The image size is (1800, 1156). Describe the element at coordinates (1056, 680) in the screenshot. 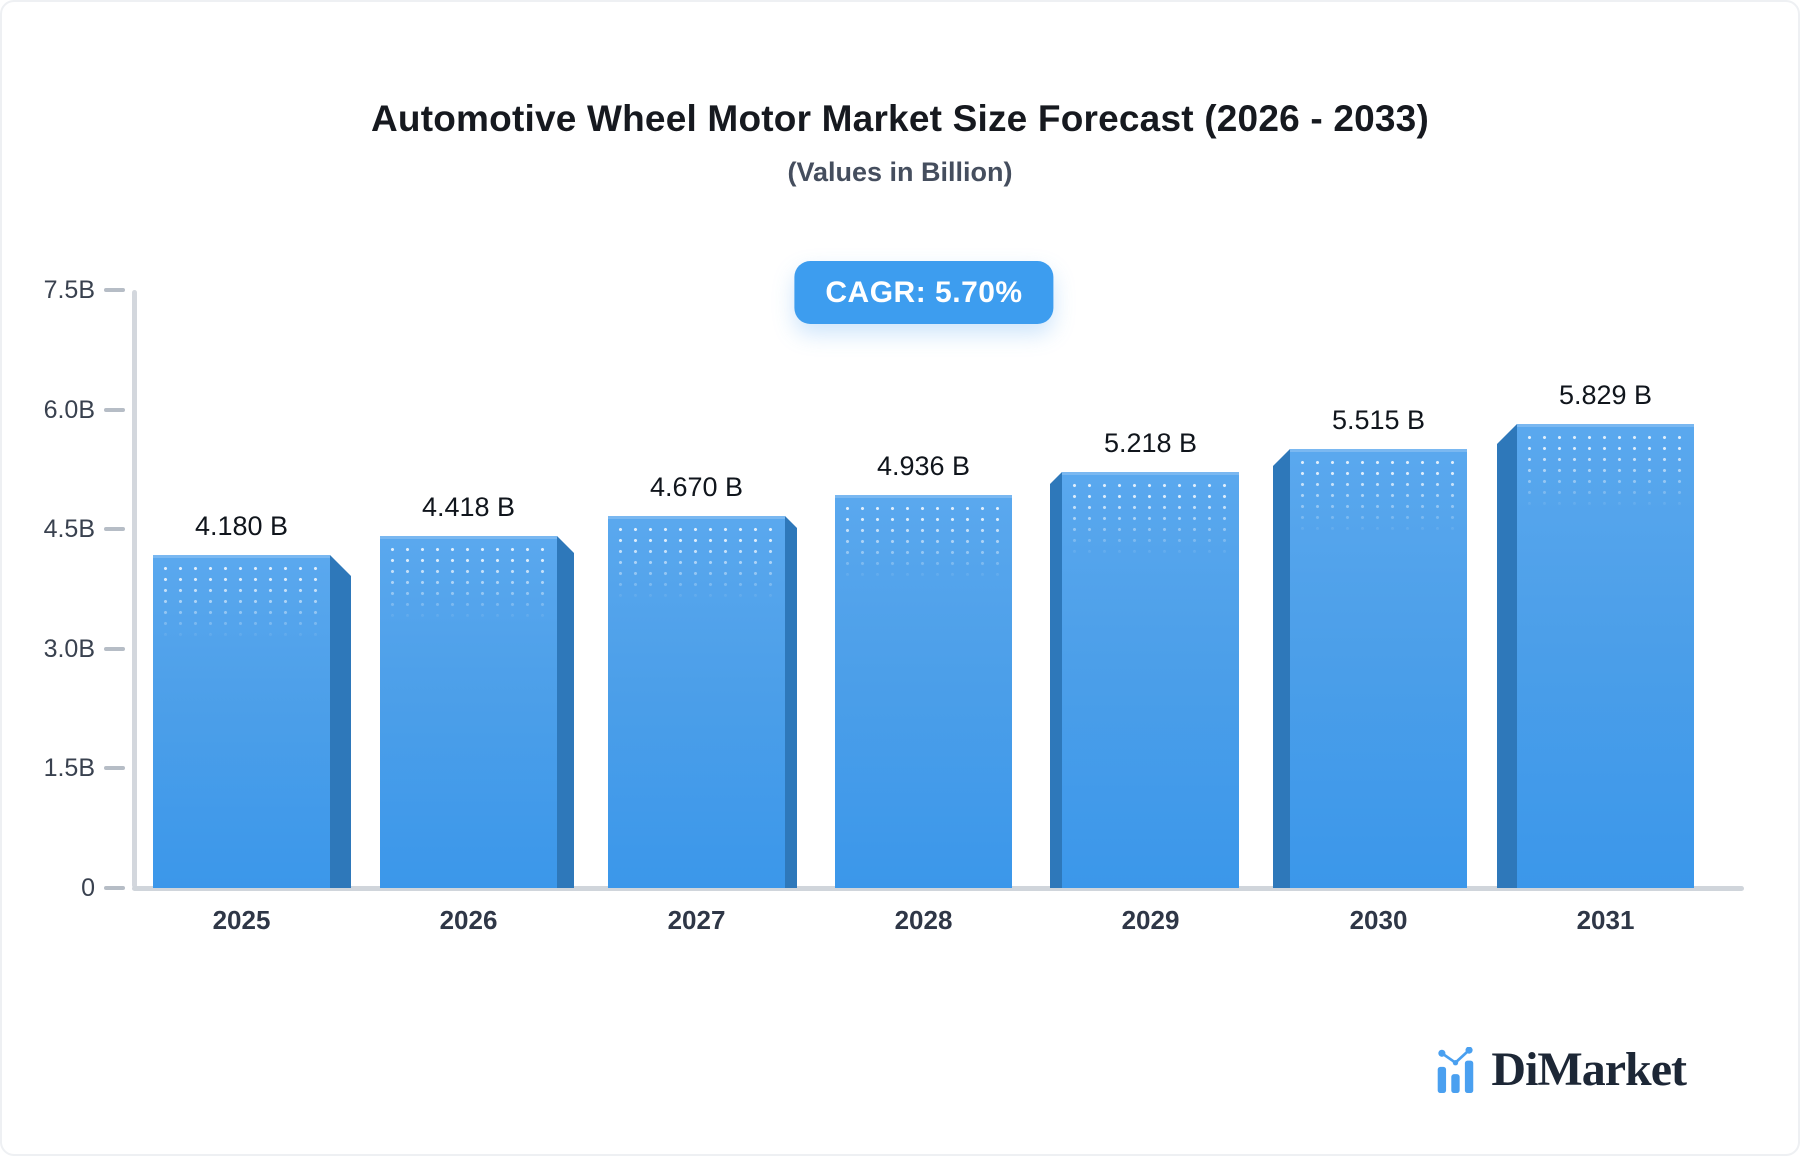

I see `bar-3d-side-2029` at that location.